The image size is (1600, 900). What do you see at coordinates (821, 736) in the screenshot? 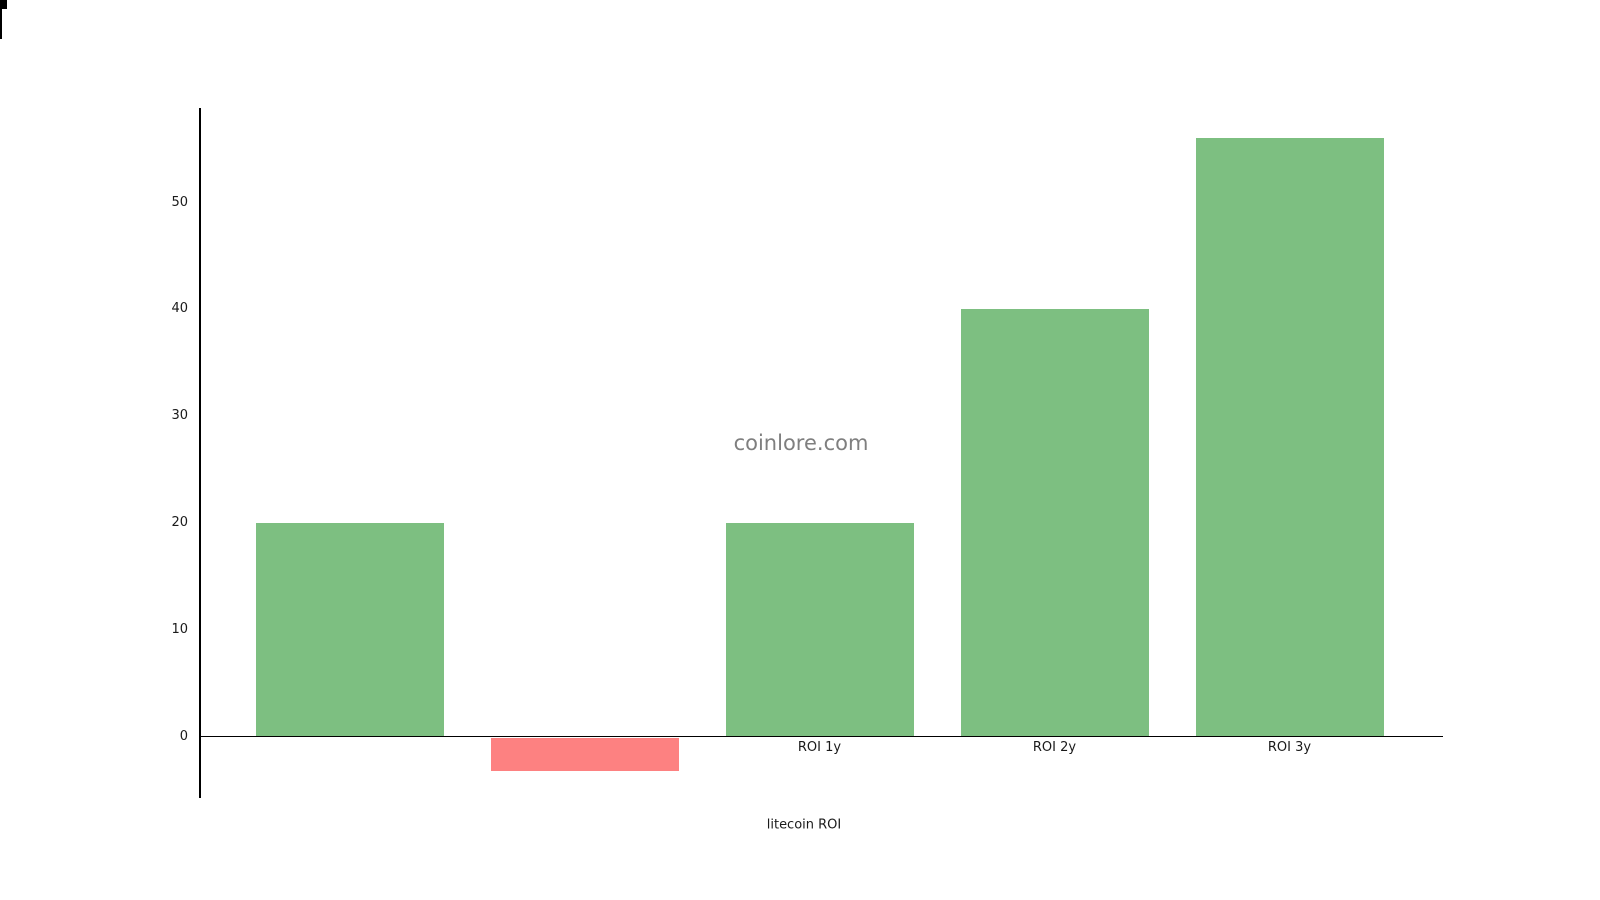
I see `x-axis-line` at bounding box center [821, 736].